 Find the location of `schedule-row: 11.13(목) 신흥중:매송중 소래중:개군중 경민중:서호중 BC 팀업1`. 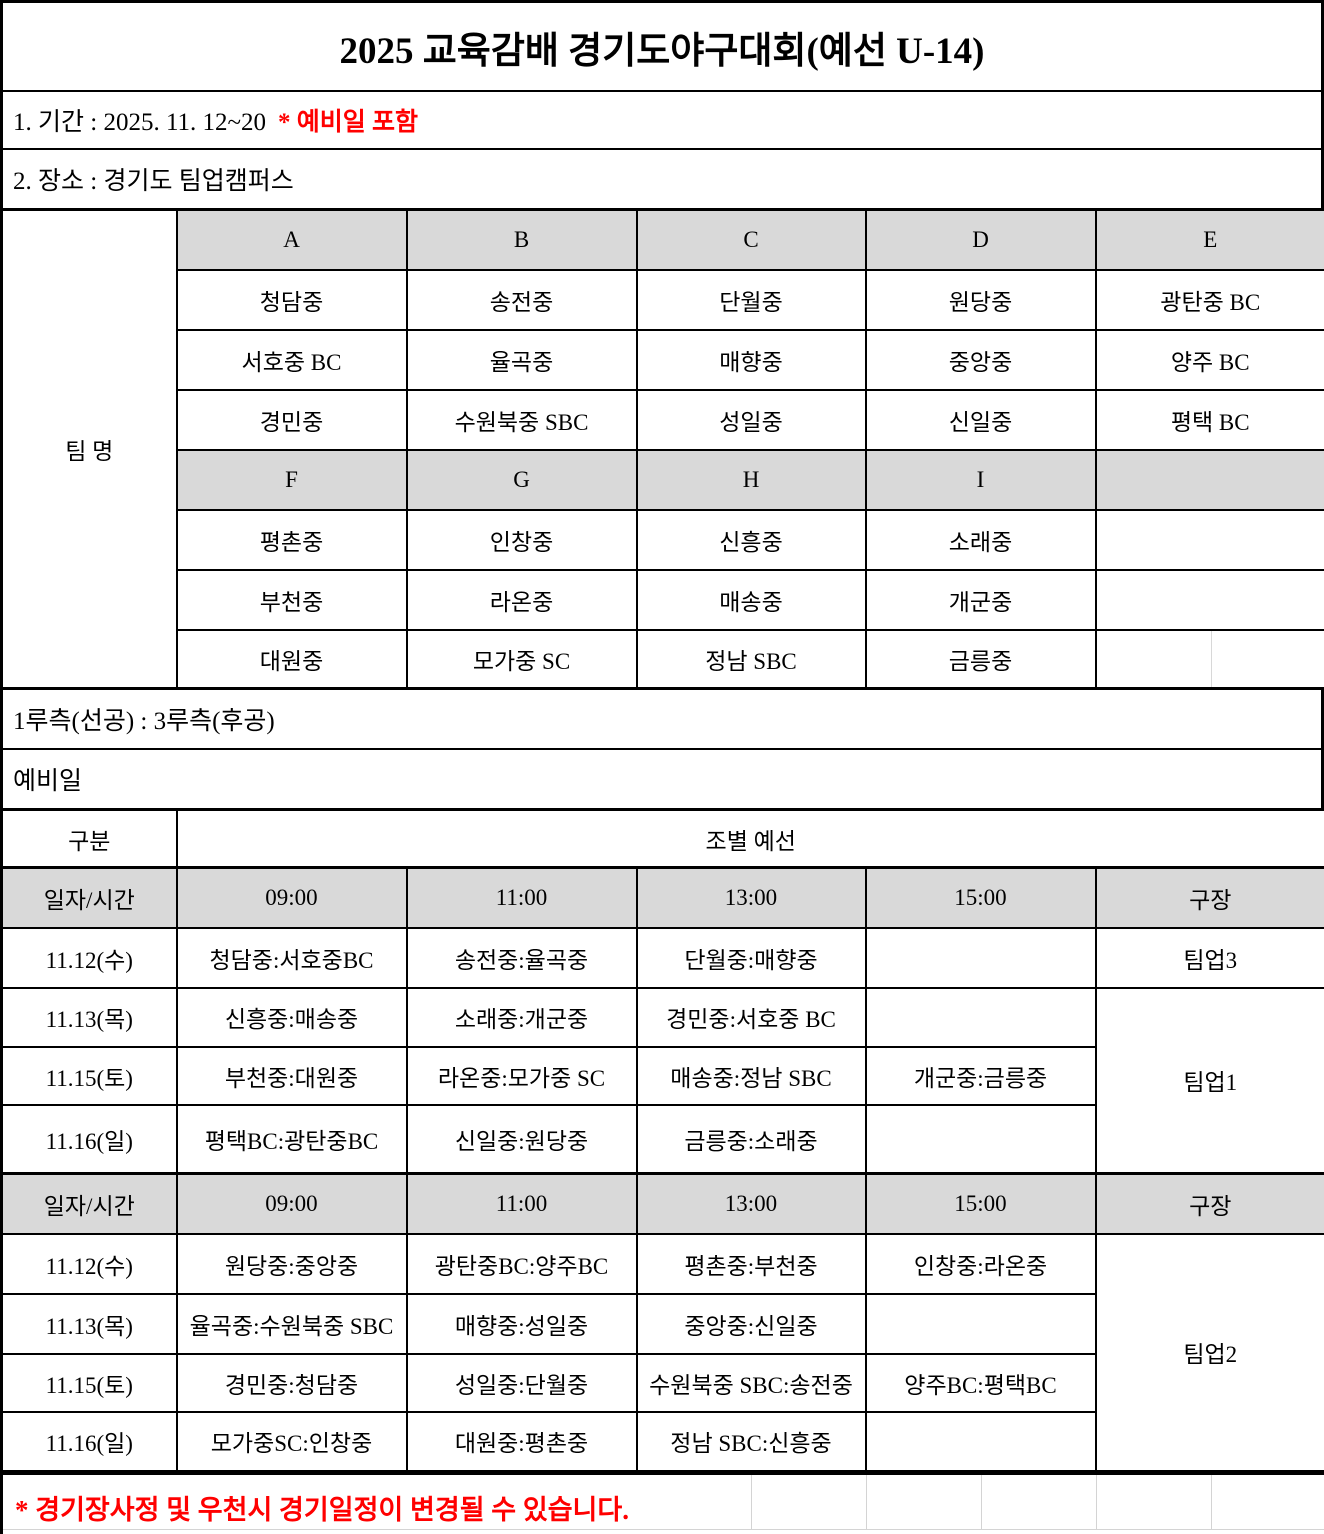

schedule-row: 11.13(목) 신흥중:매송중 소래중:개군중 경민중:서호중 BC 팀업1 is located at coordinates (662, 1080).